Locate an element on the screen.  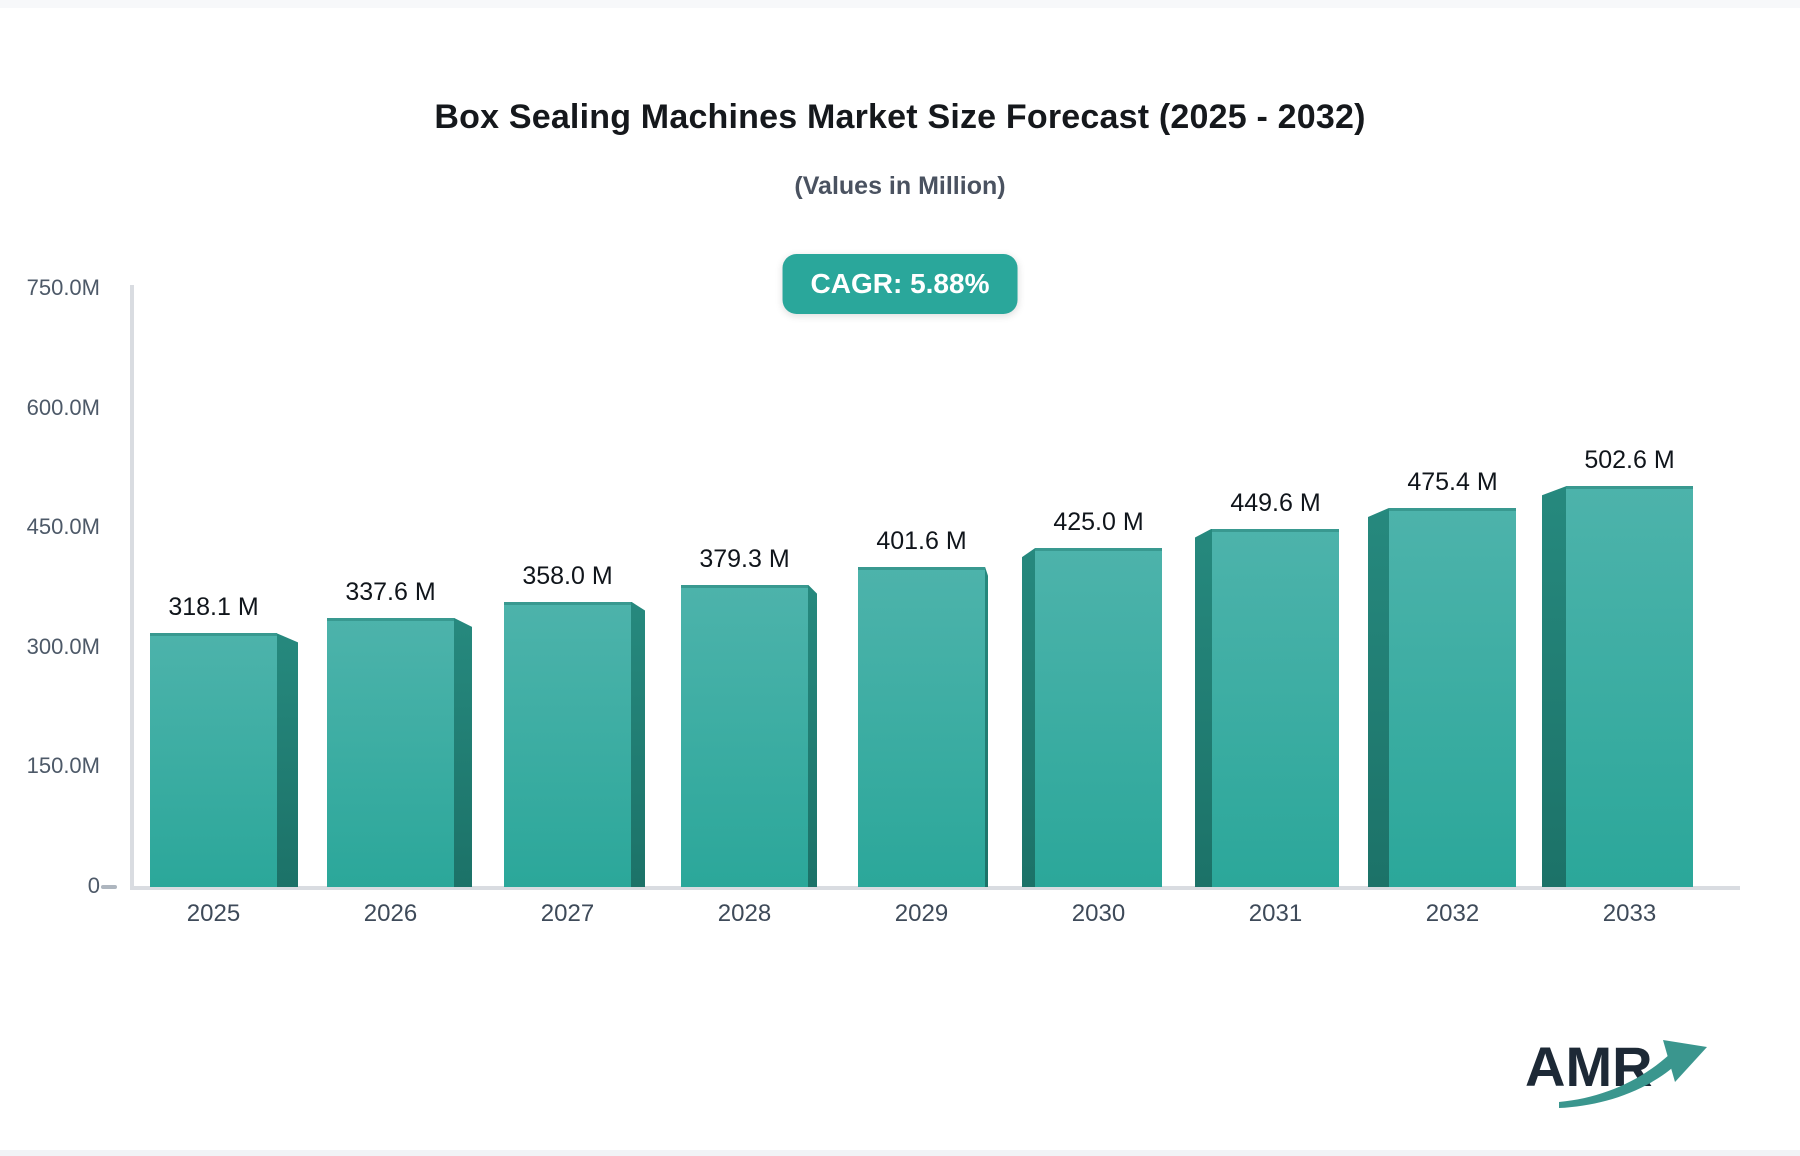
x-axis-label: 2032 is located at coordinates (1452, 913).